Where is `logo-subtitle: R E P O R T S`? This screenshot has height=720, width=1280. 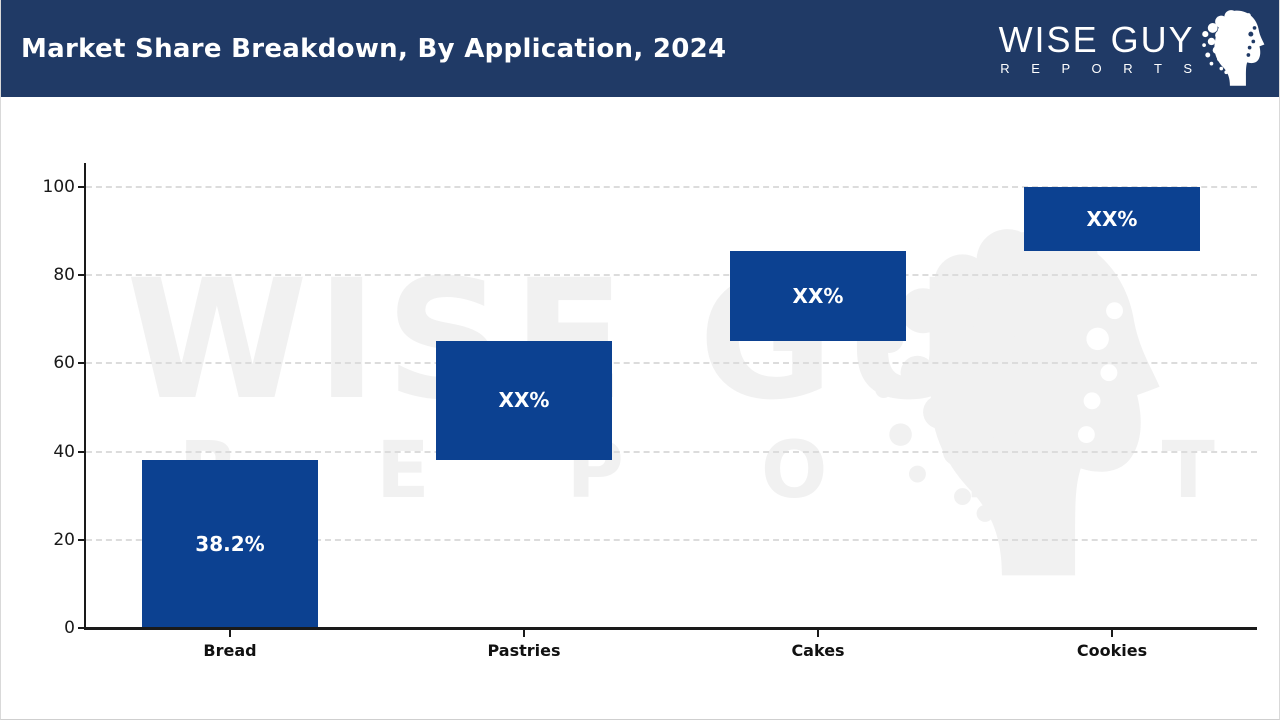 logo-subtitle: R E P O R T S is located at coordinates (1100, 68).